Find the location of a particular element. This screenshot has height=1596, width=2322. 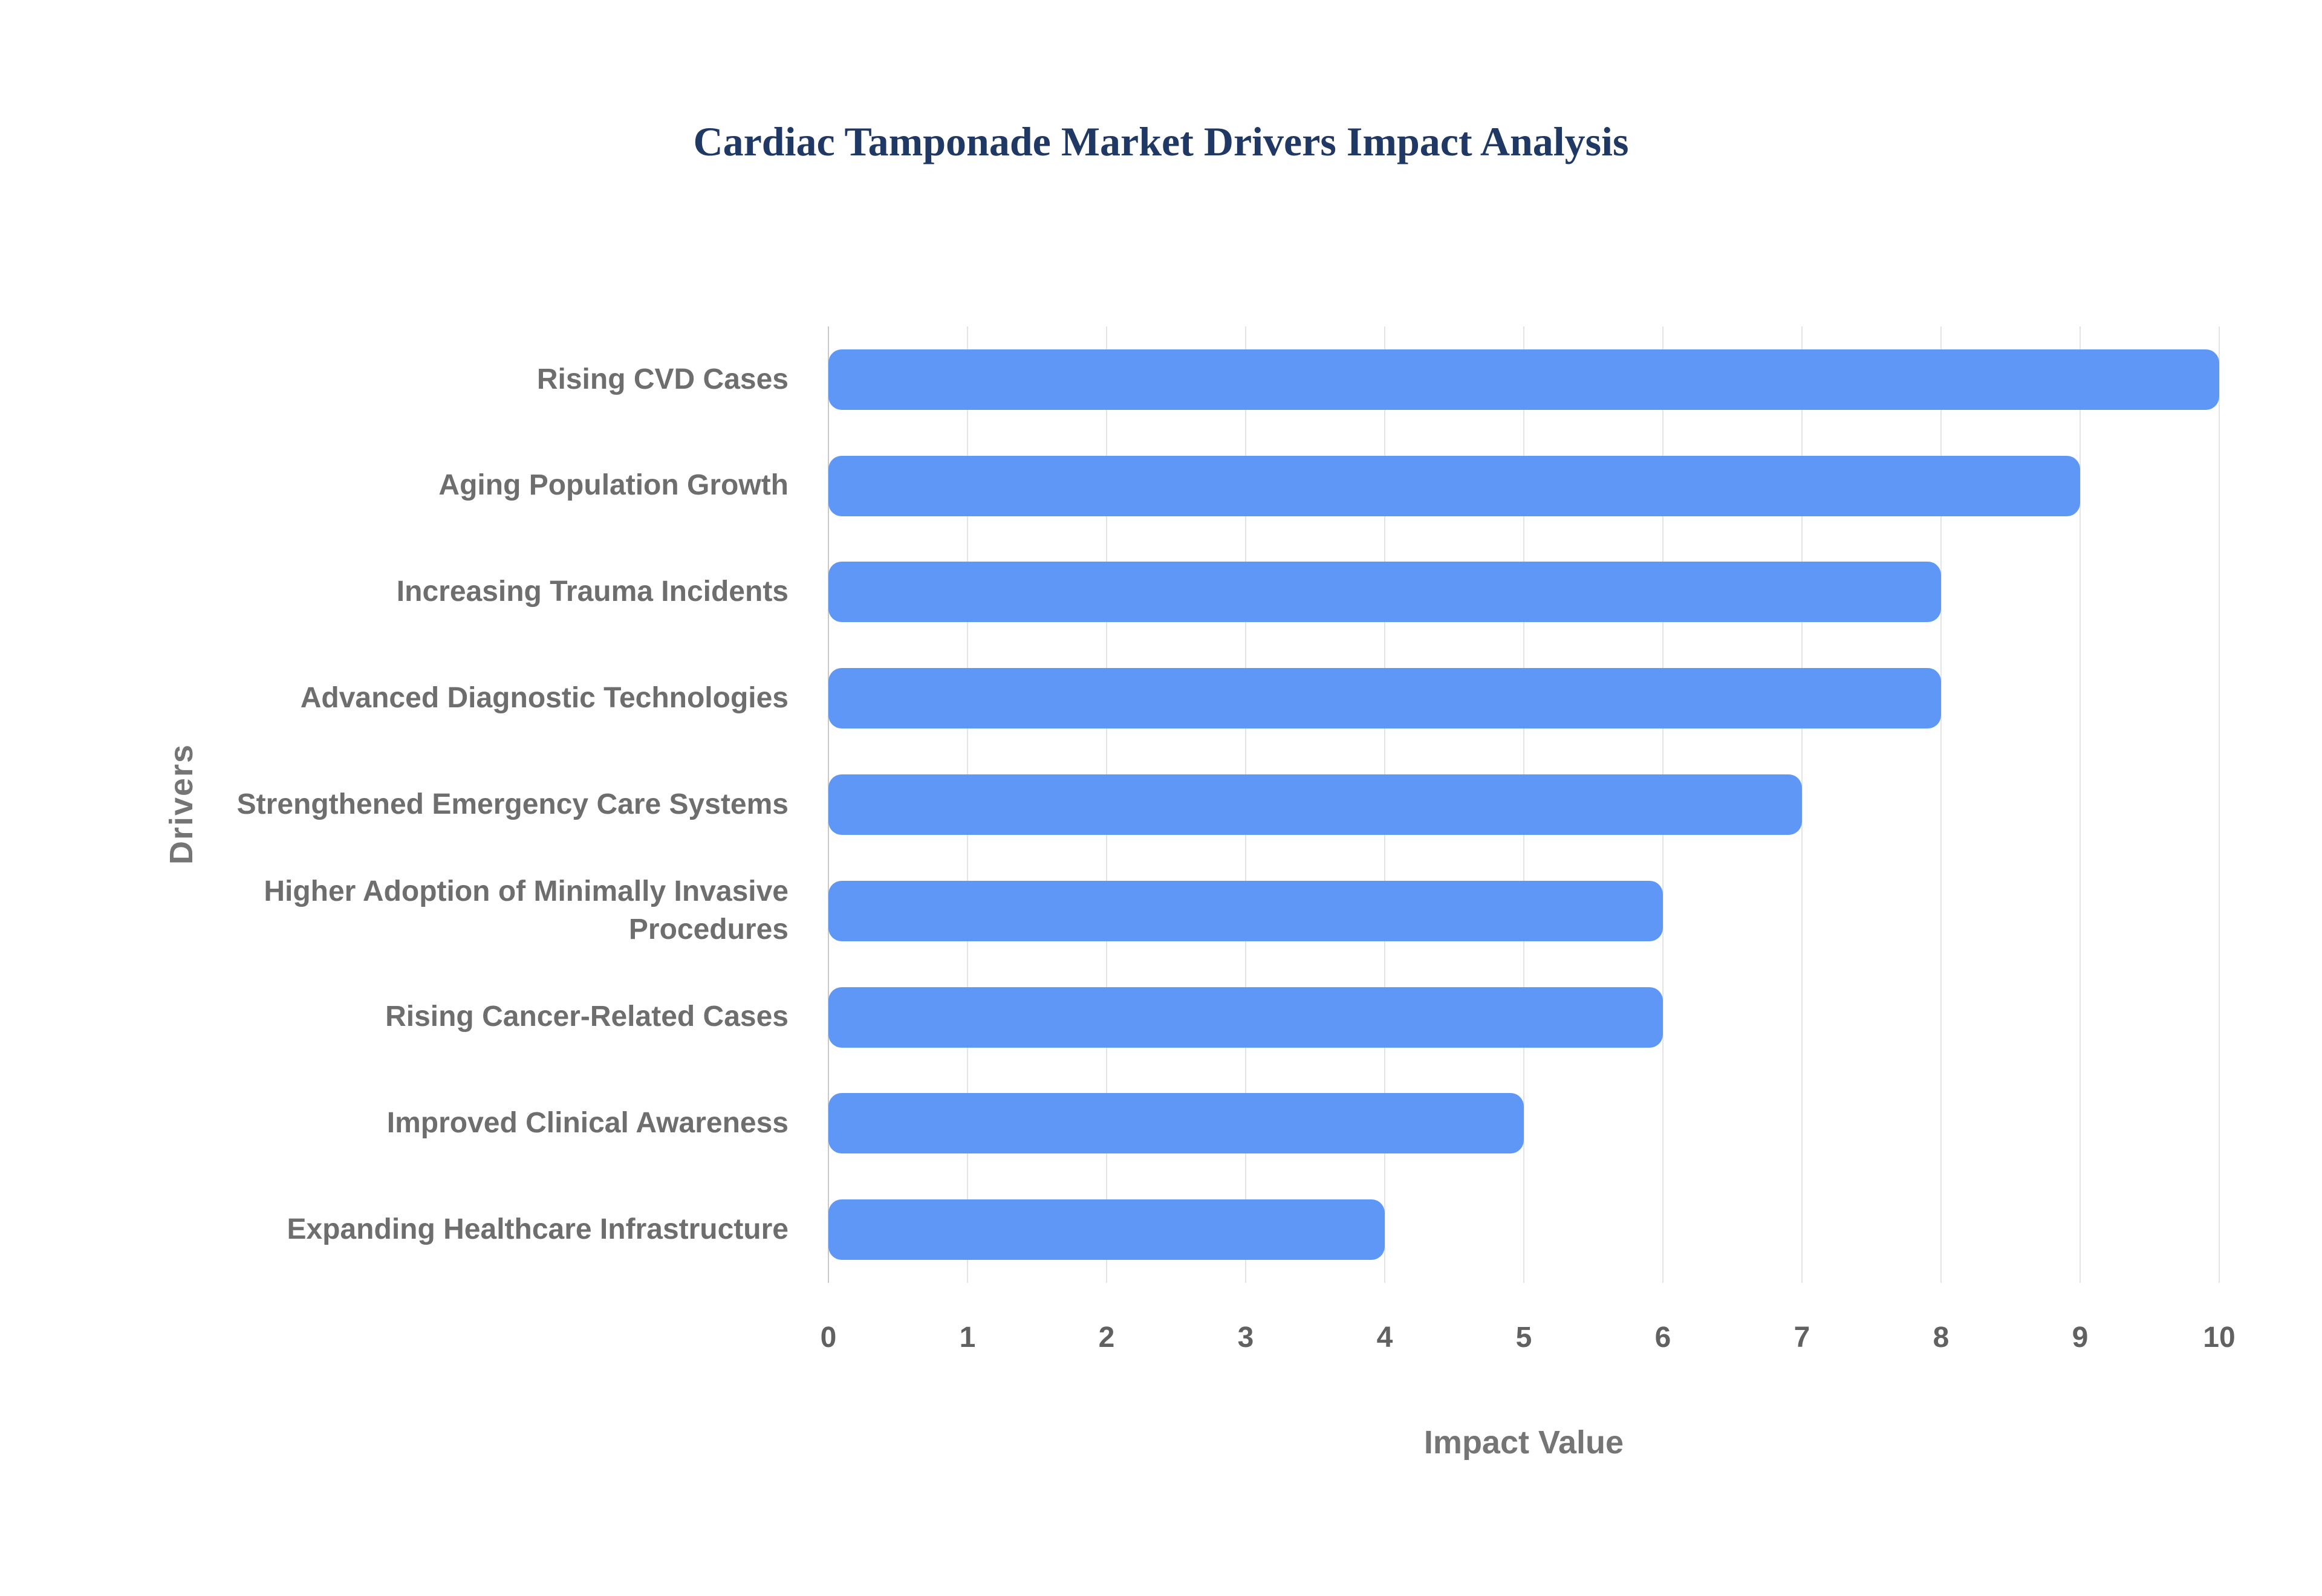

category-label: Strengthened Emergency Care Systems is located at coordinates (512, 804).